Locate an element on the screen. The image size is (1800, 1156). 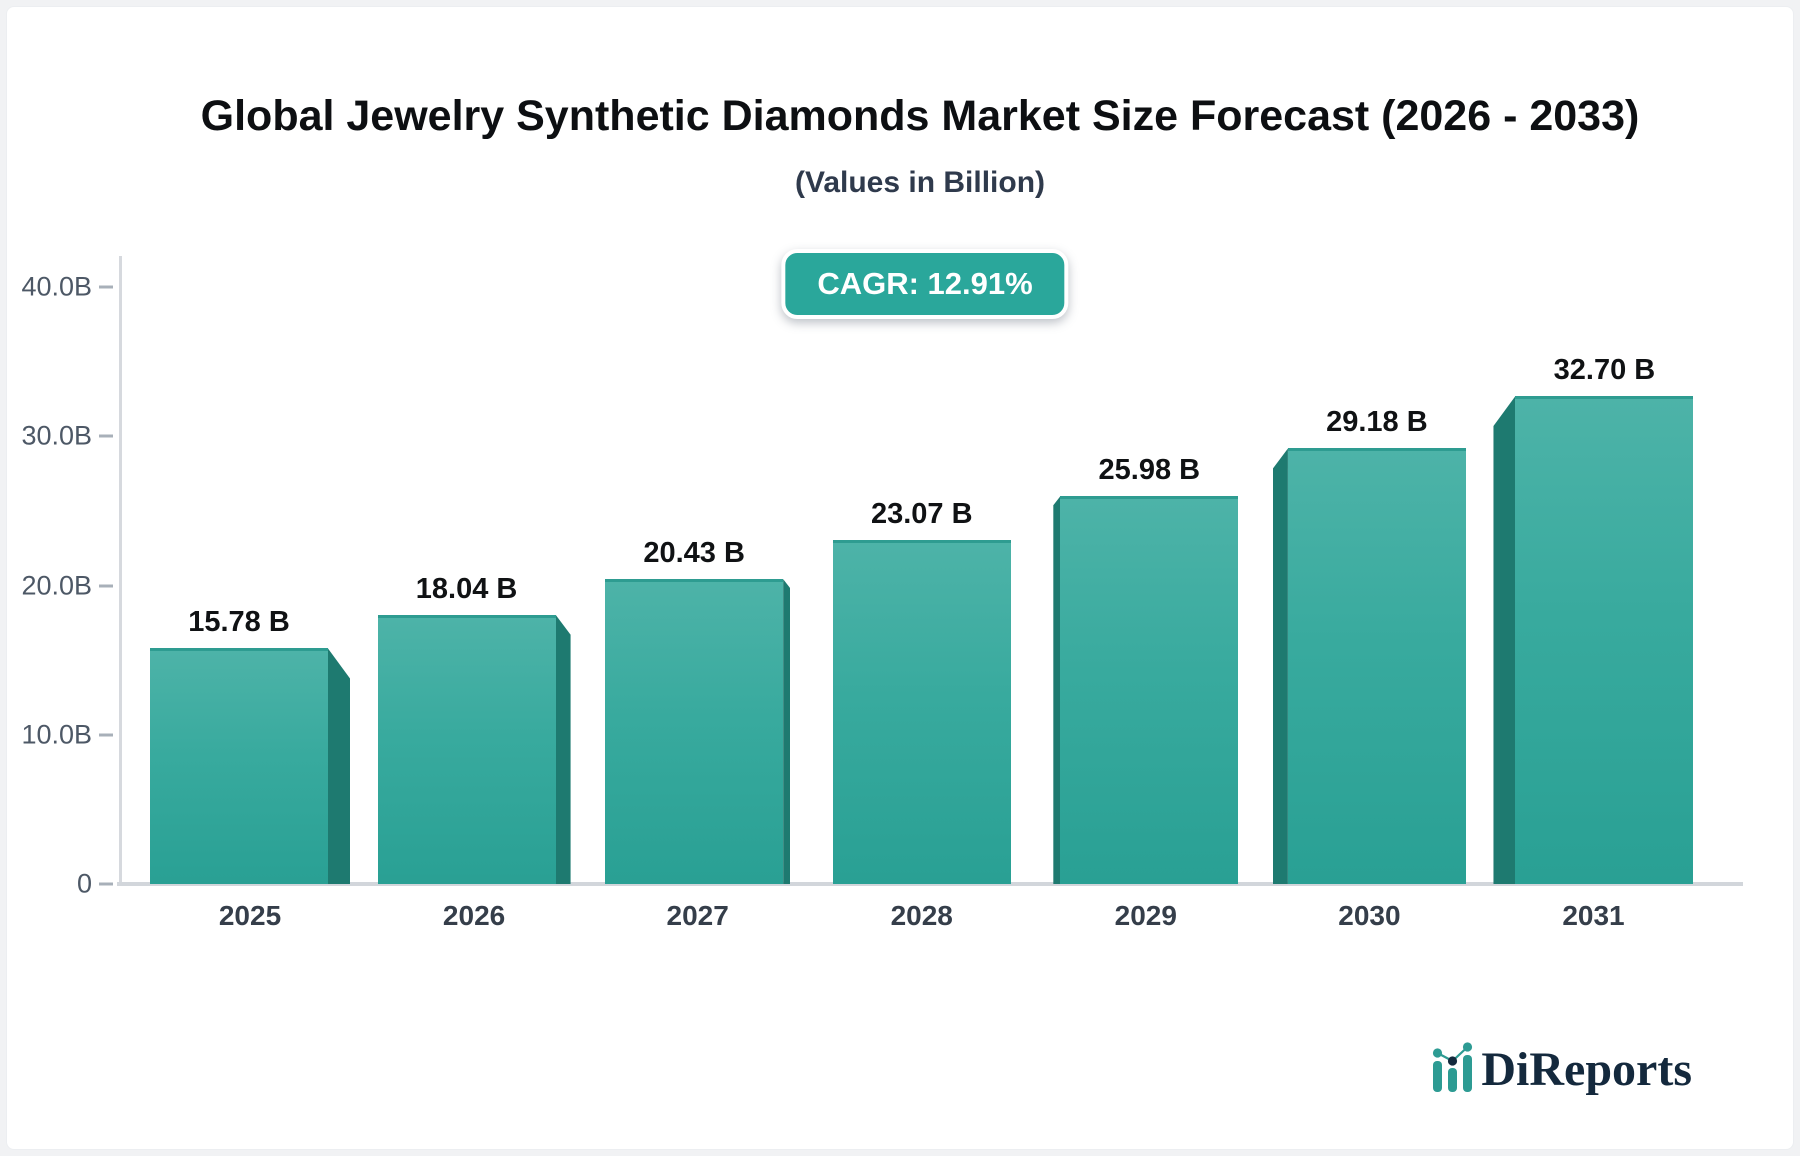
x-axis-label-2028: 2028 is located at coordinates (921, 915).